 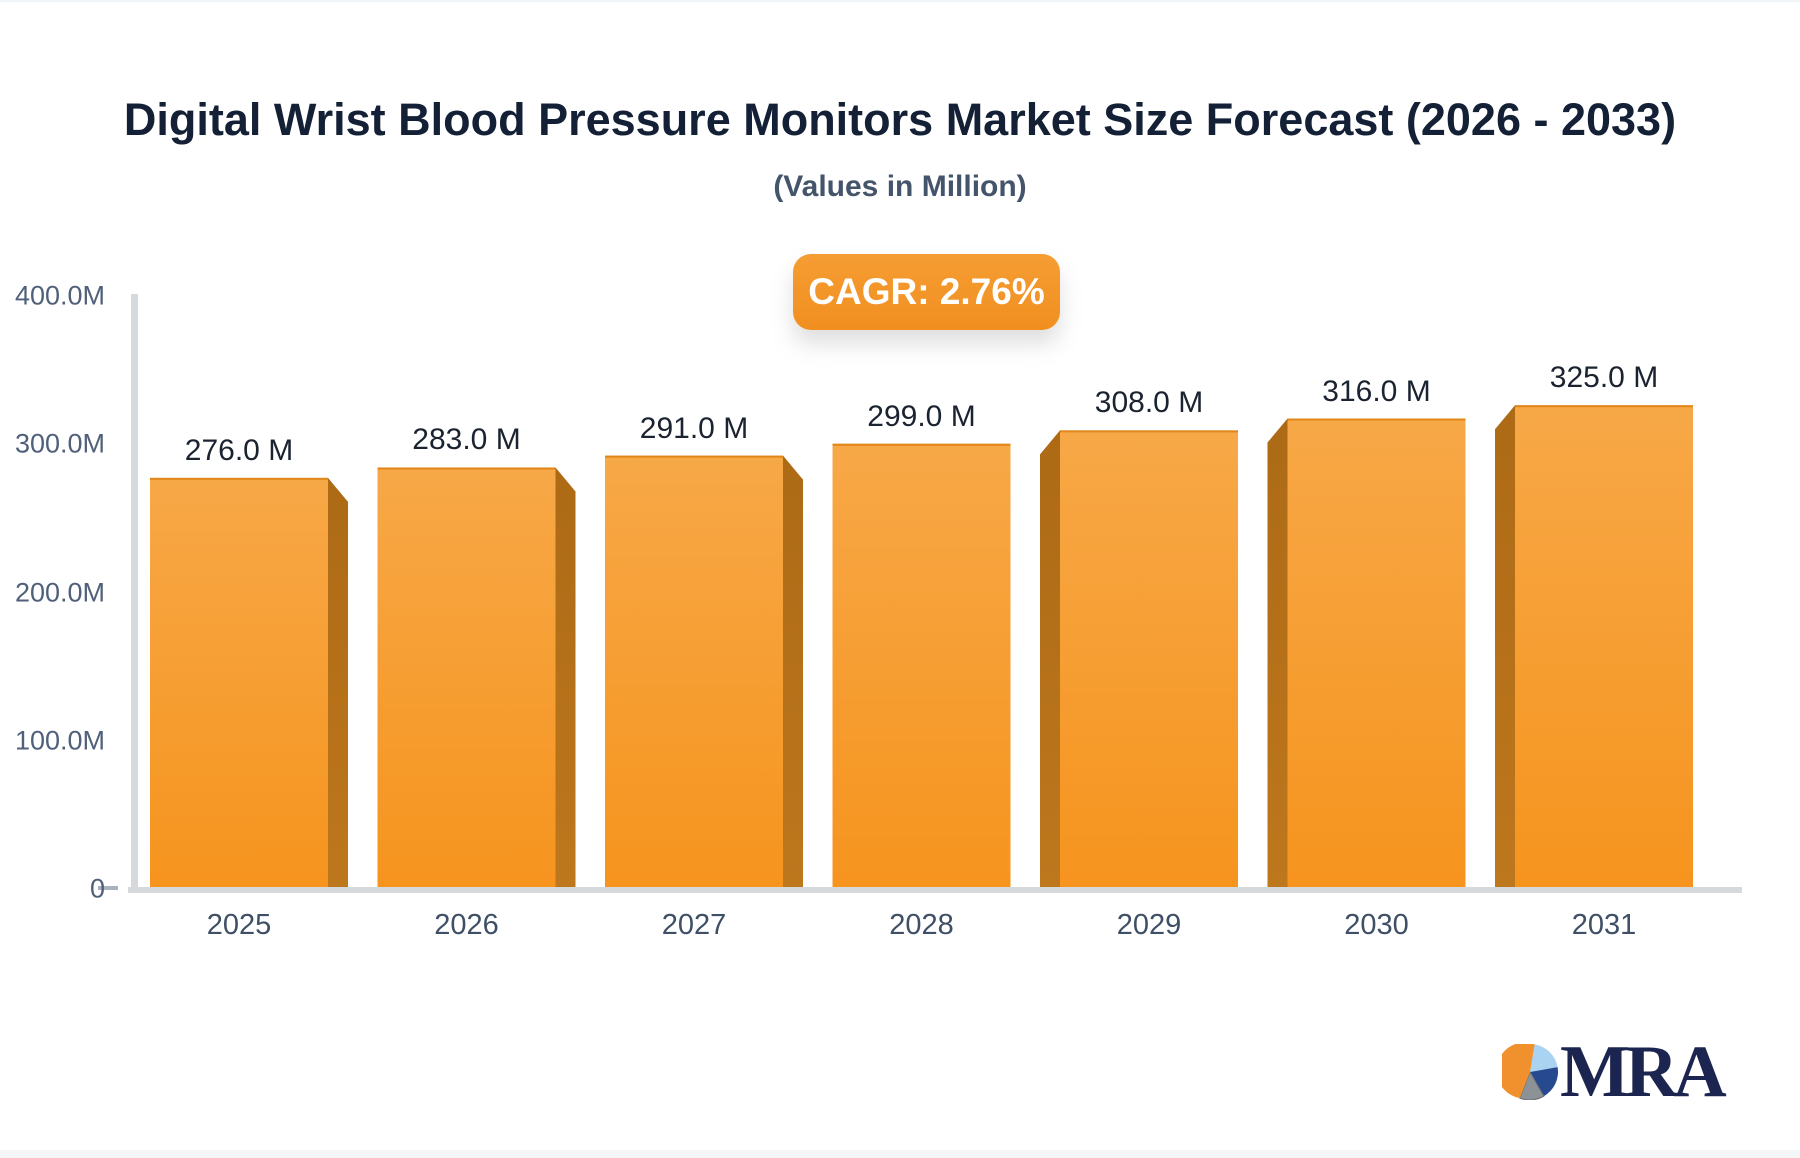 I want to click on cagr-badge-label: CAGR: 2.76%, so click(x=926, y=291).